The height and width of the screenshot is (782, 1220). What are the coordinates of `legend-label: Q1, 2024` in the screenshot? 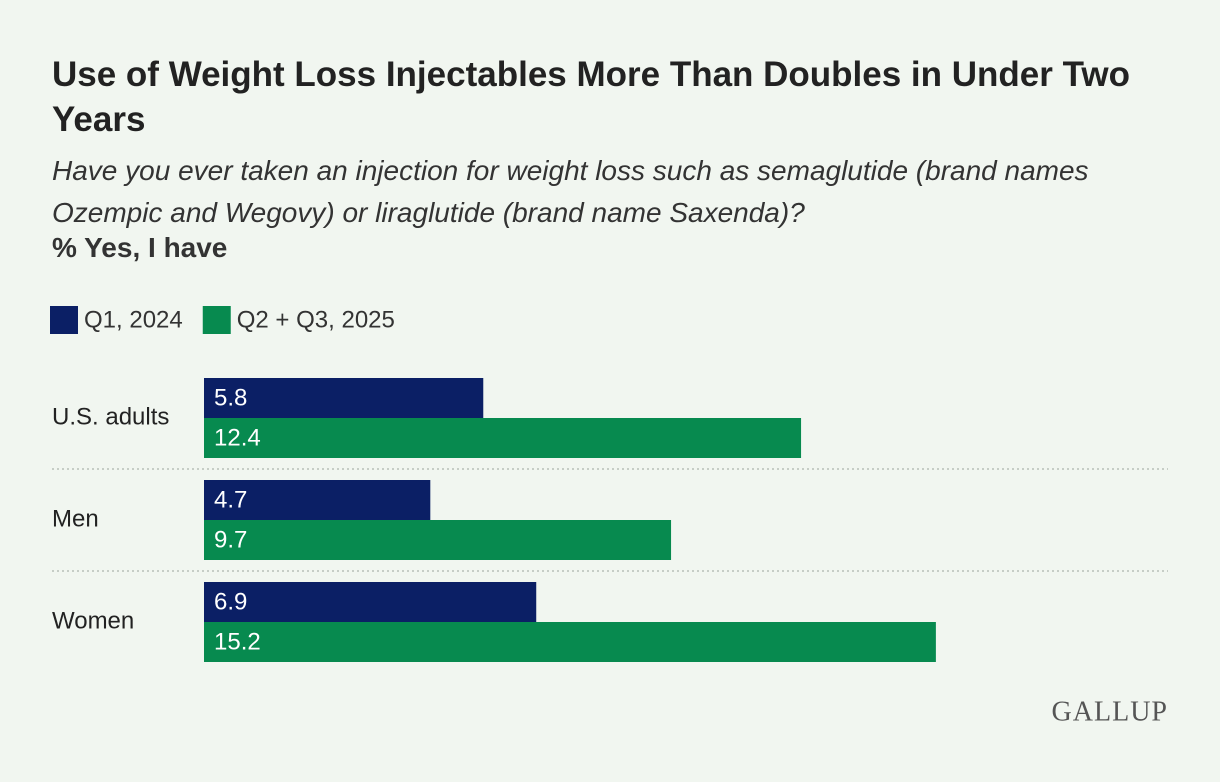 It's located at (133, 319).